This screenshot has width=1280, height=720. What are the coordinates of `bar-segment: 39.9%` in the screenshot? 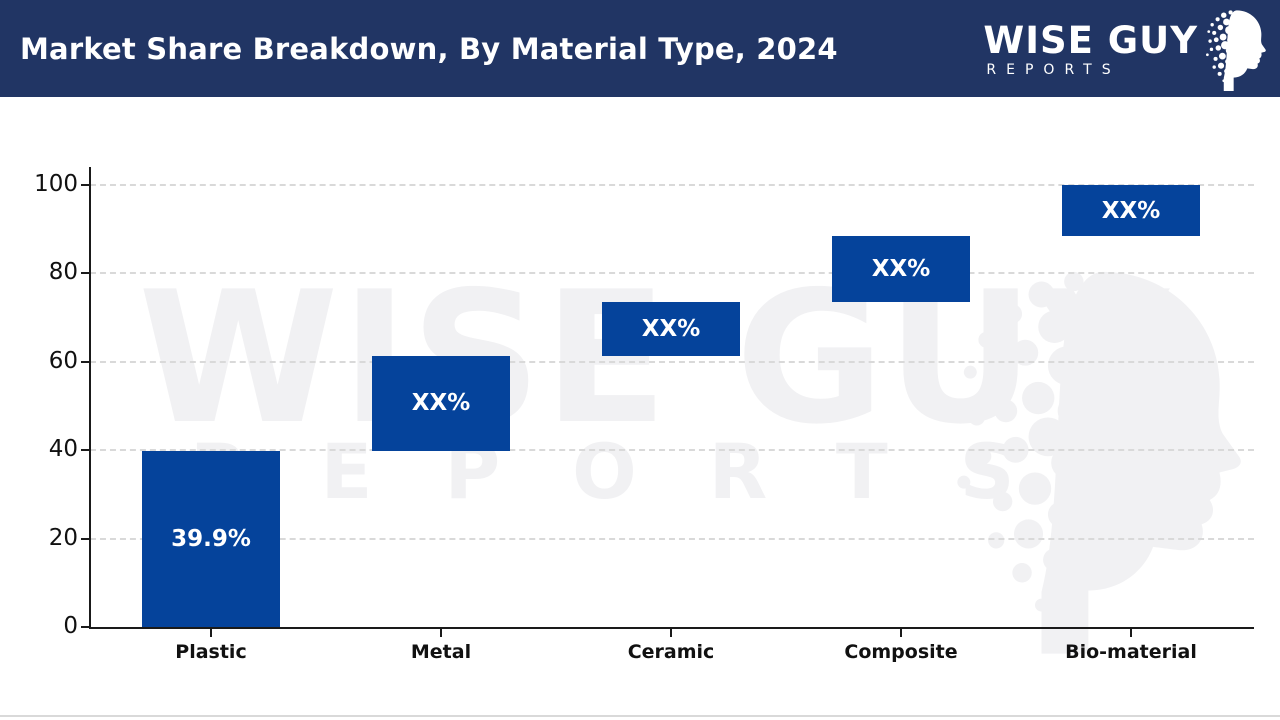 It's located at (211, 538).